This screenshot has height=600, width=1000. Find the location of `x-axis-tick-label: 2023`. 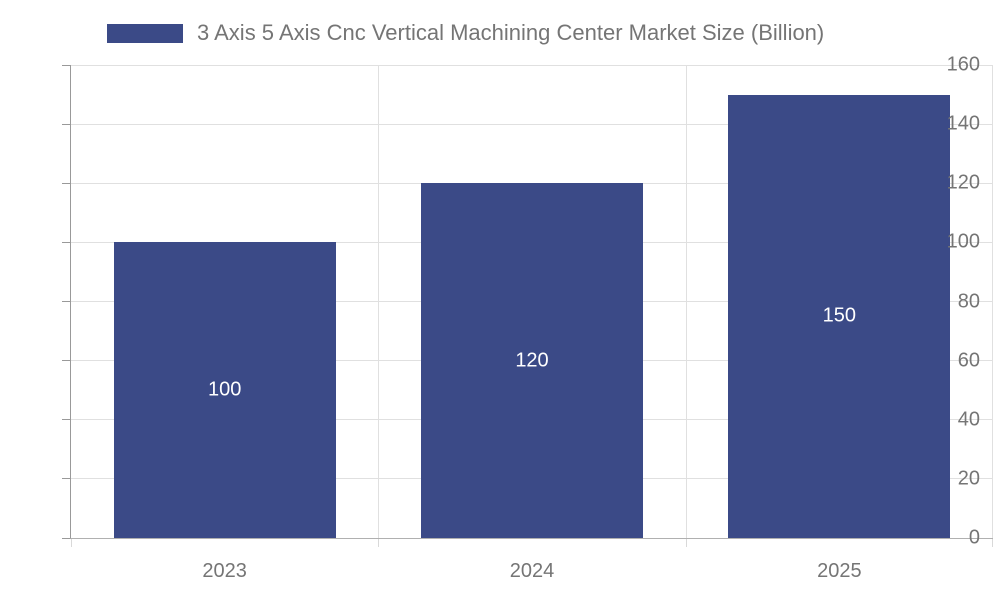

x-axis-tick-label: 2023 is located at coordinates (224, 571).